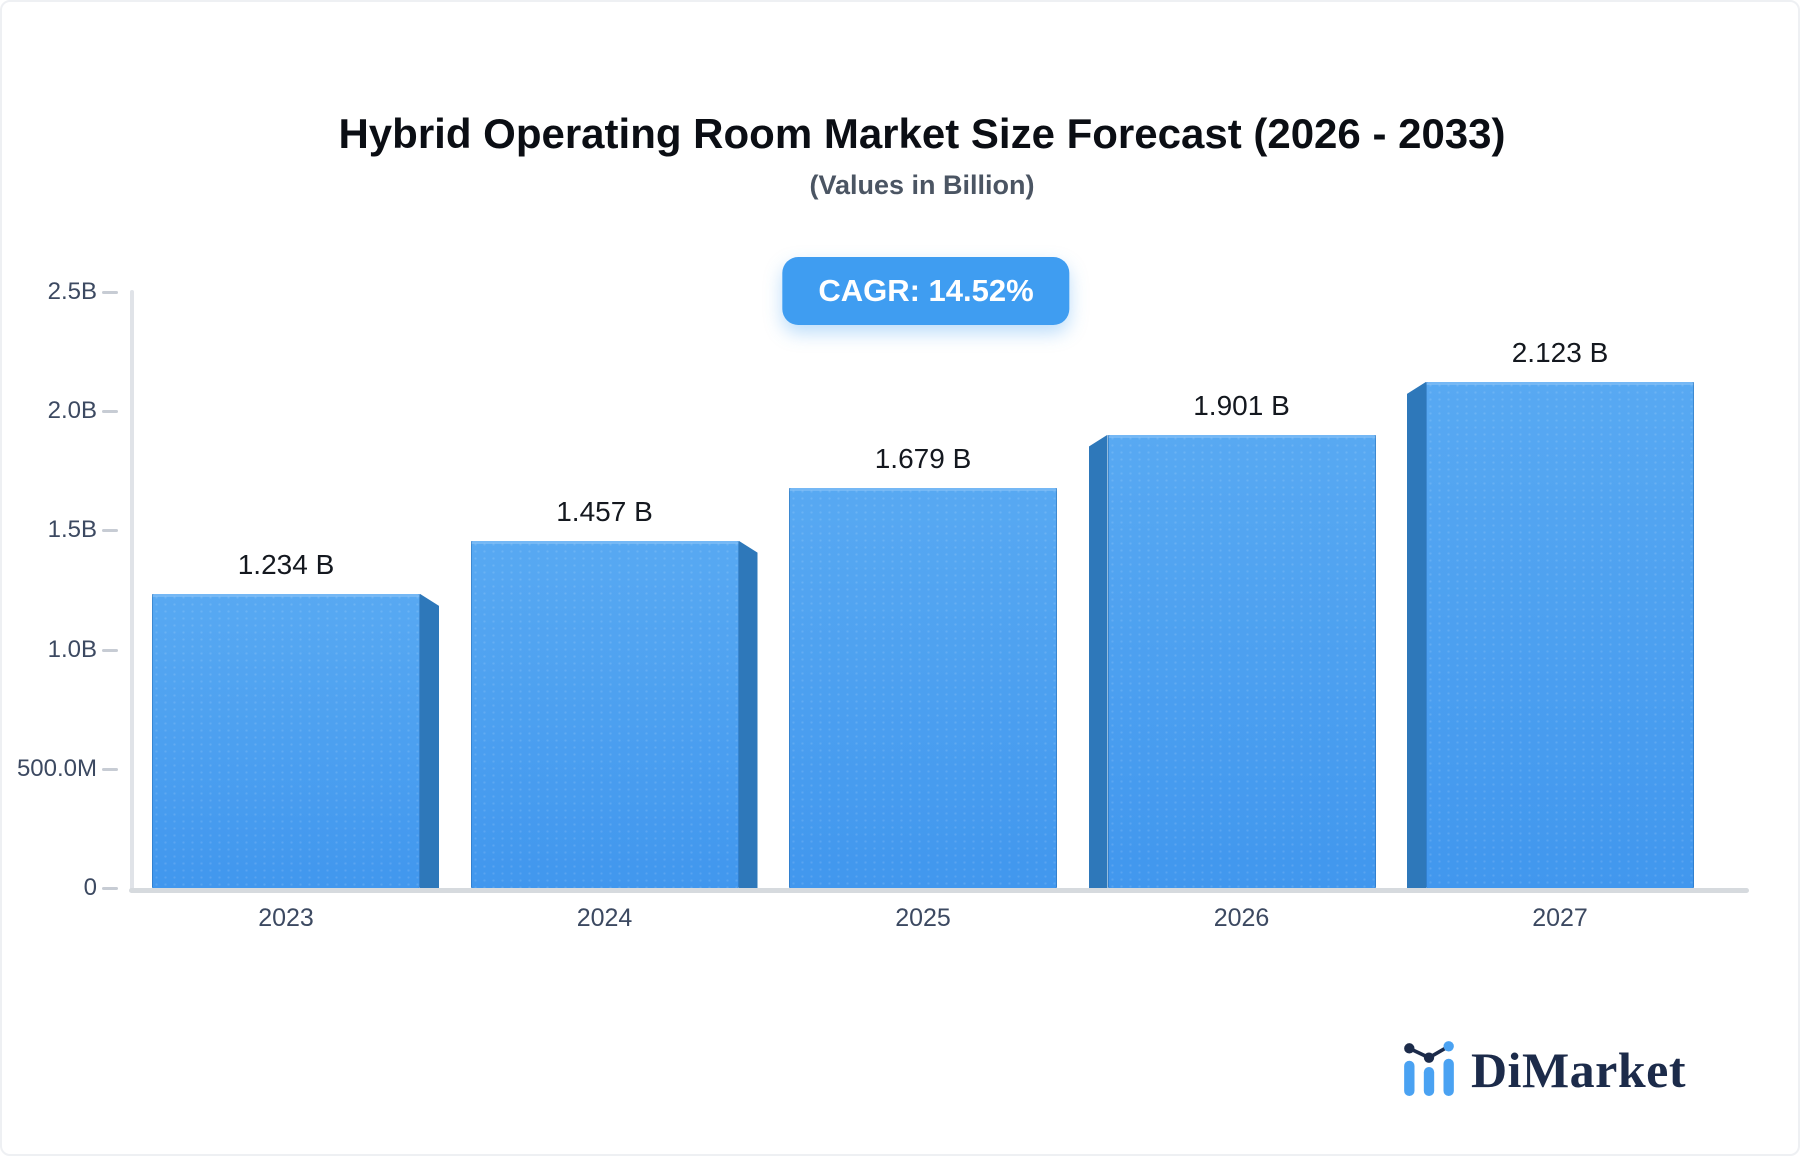 The height and width of the screenshot is (1156, 1800). I want to click on bar-value-label: 1.679 B, so click(923, 458).